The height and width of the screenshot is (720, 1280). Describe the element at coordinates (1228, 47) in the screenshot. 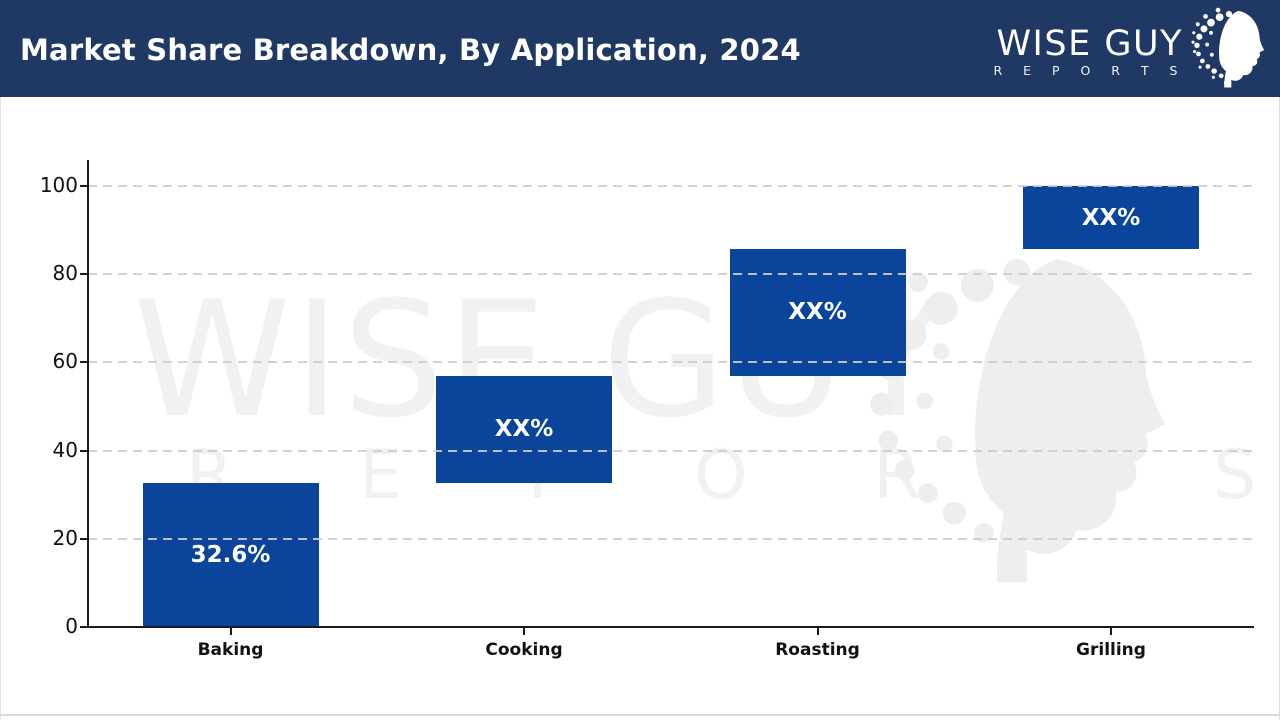

I see `head-profile-icon` at that location.